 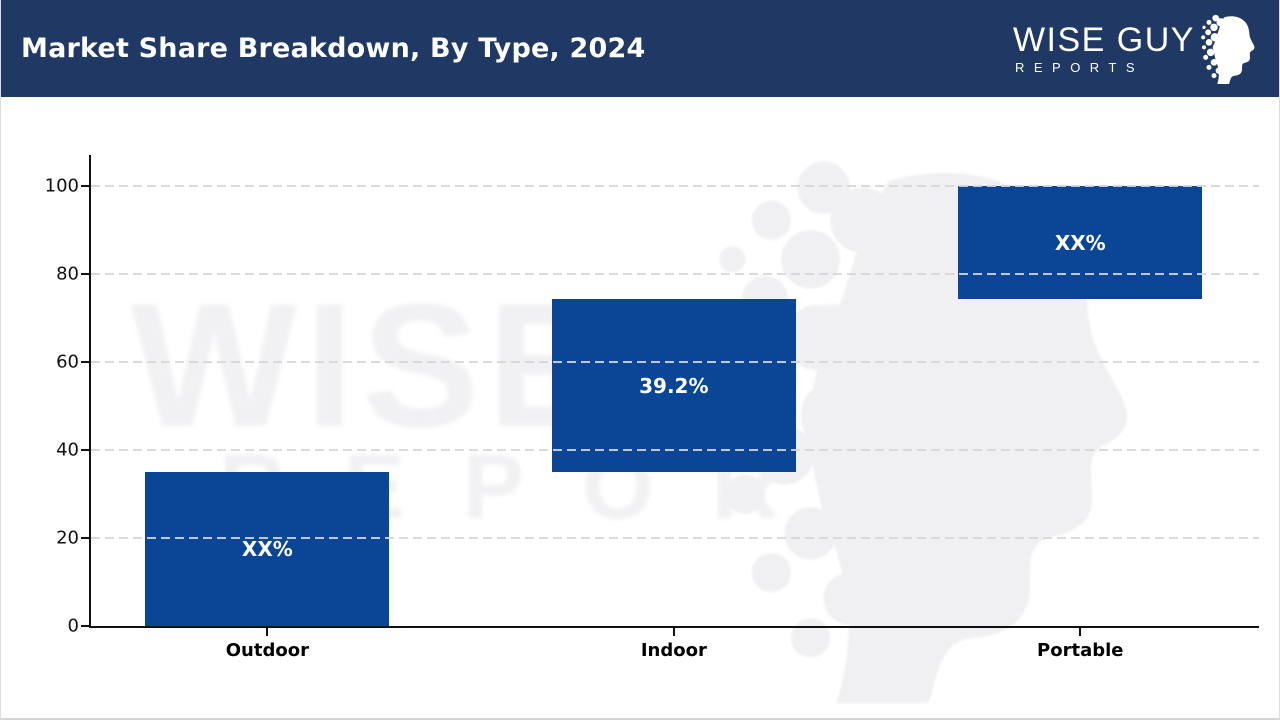 What do you see at coordinates (1228, 49) in the screenshot?
I see `logo-head-icon` at bounding box center [1228, 49].